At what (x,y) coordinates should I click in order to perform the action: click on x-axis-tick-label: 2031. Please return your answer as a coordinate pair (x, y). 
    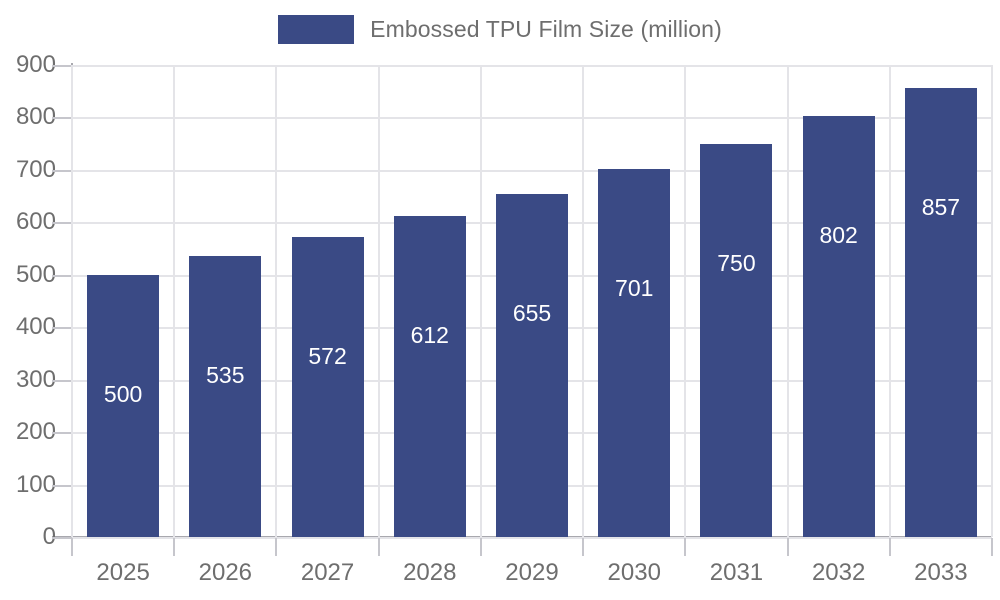
    Looking at the image, I should click on (736, 572).